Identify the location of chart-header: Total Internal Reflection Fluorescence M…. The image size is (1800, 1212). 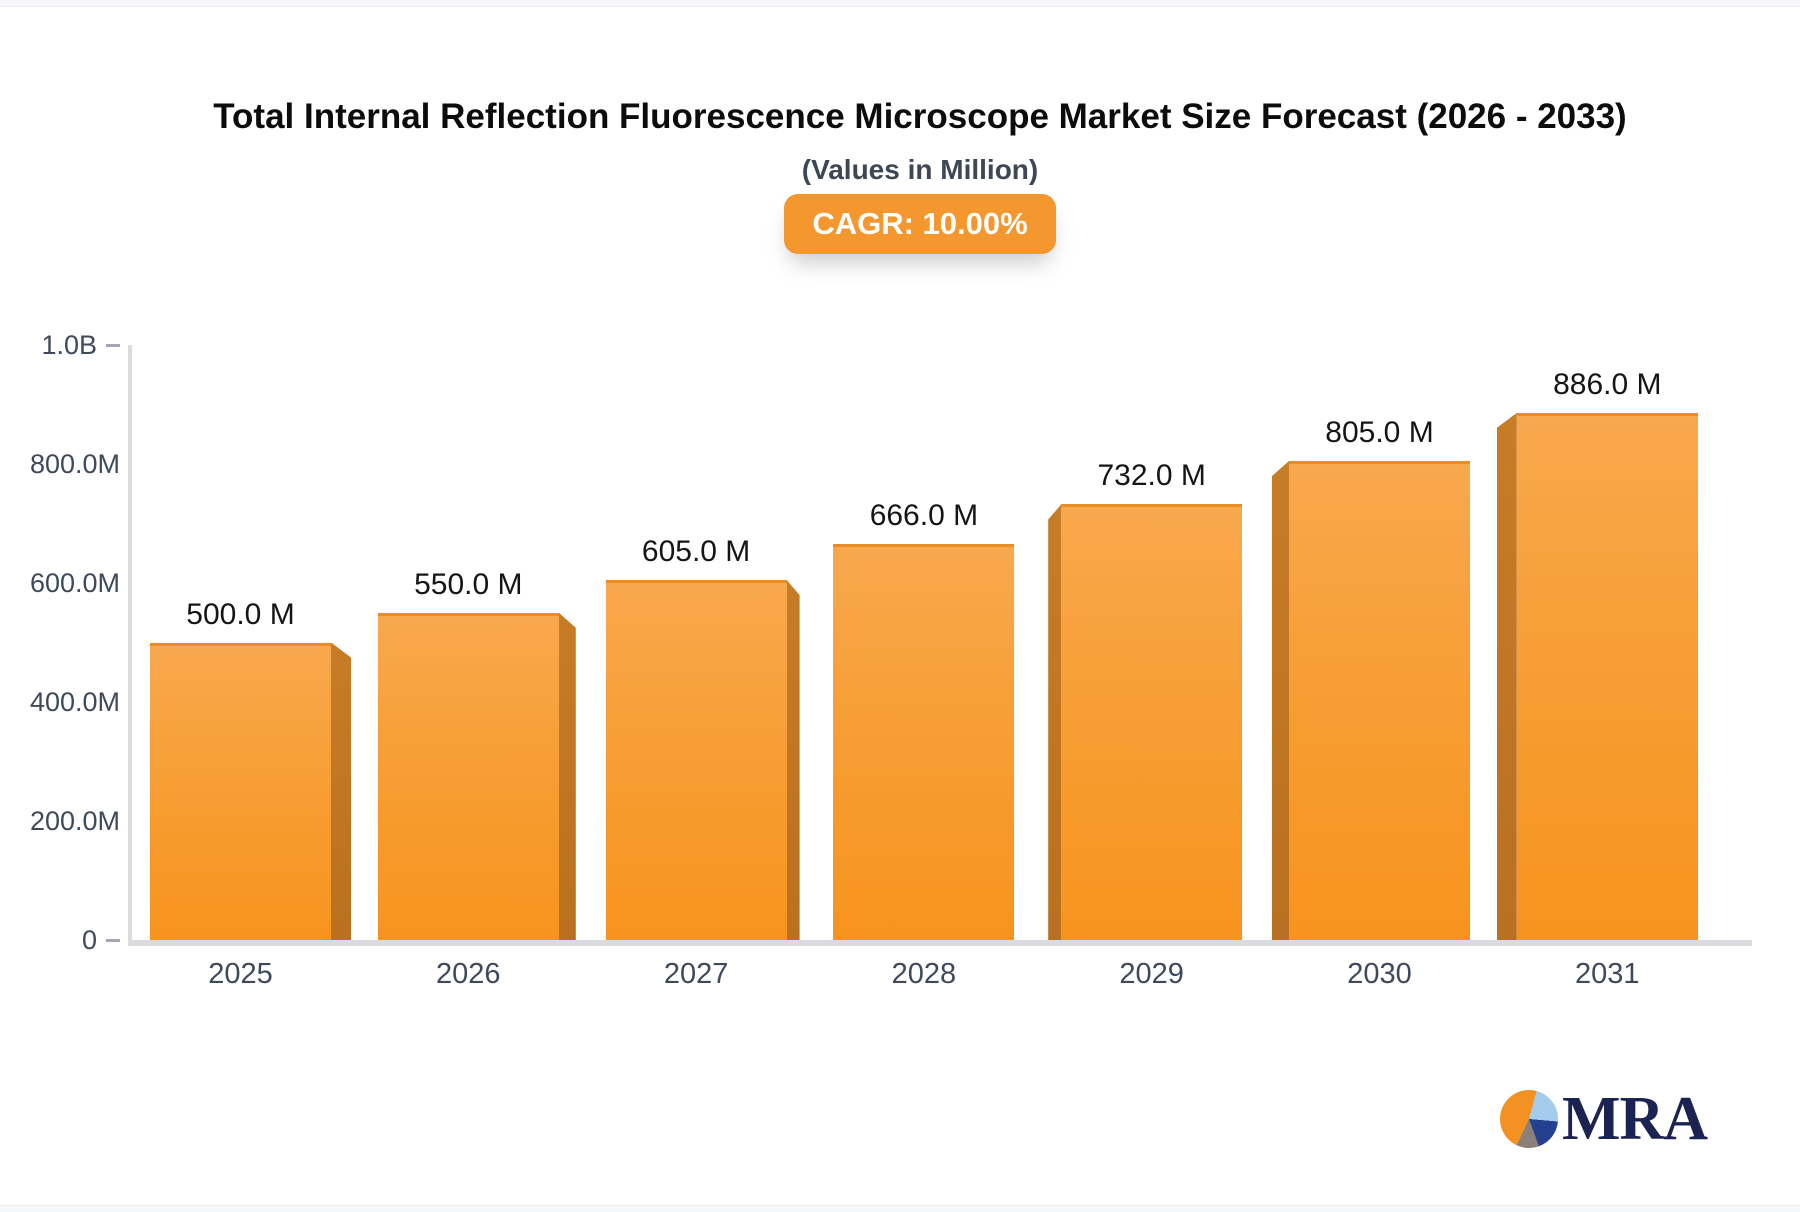
(920, 173).